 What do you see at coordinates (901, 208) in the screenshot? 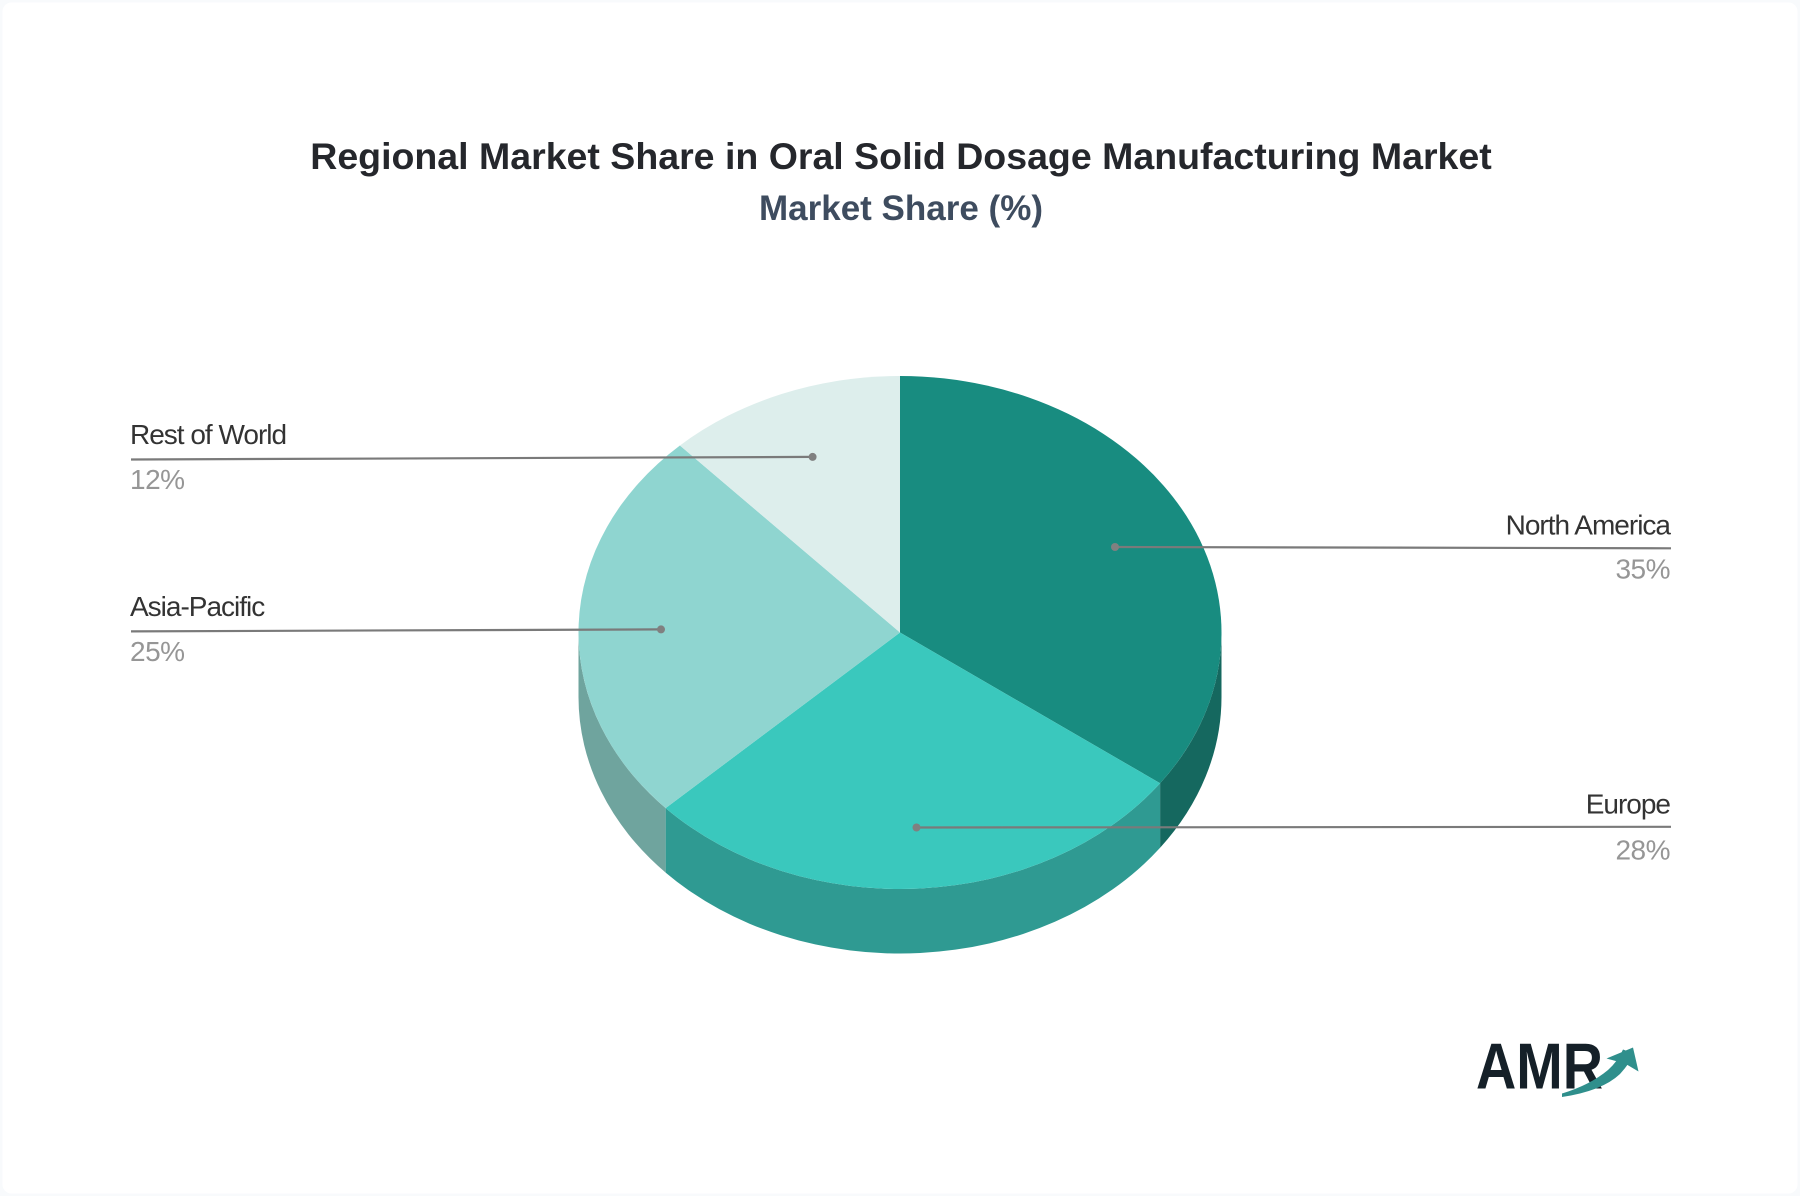
I see `svg-text: Market Share (%)` at bounding box center [901, 208].